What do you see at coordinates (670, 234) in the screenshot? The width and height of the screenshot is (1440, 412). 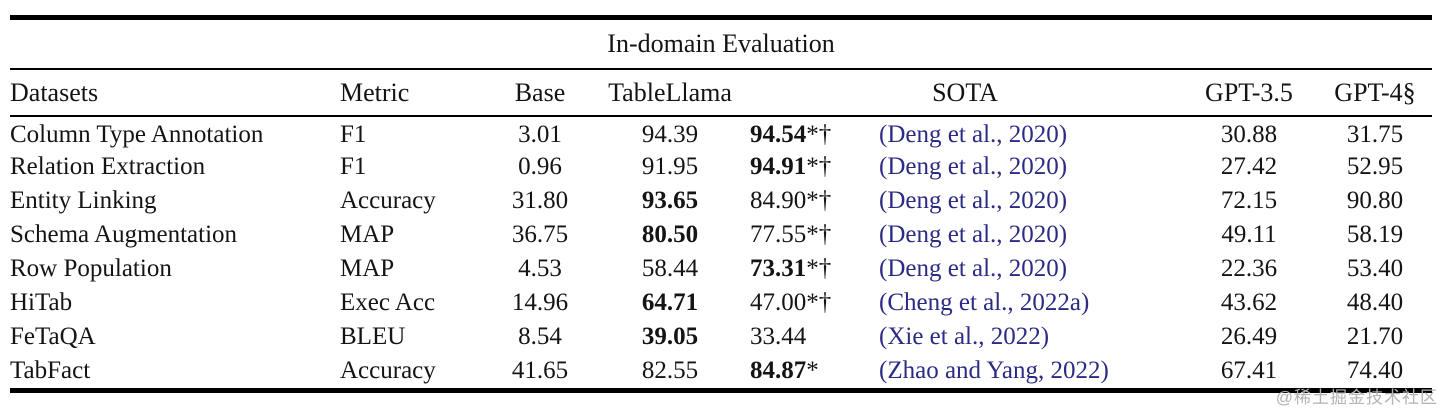 I see `tablellama-score-cell: 80.50` at bounding box center [670, 234].